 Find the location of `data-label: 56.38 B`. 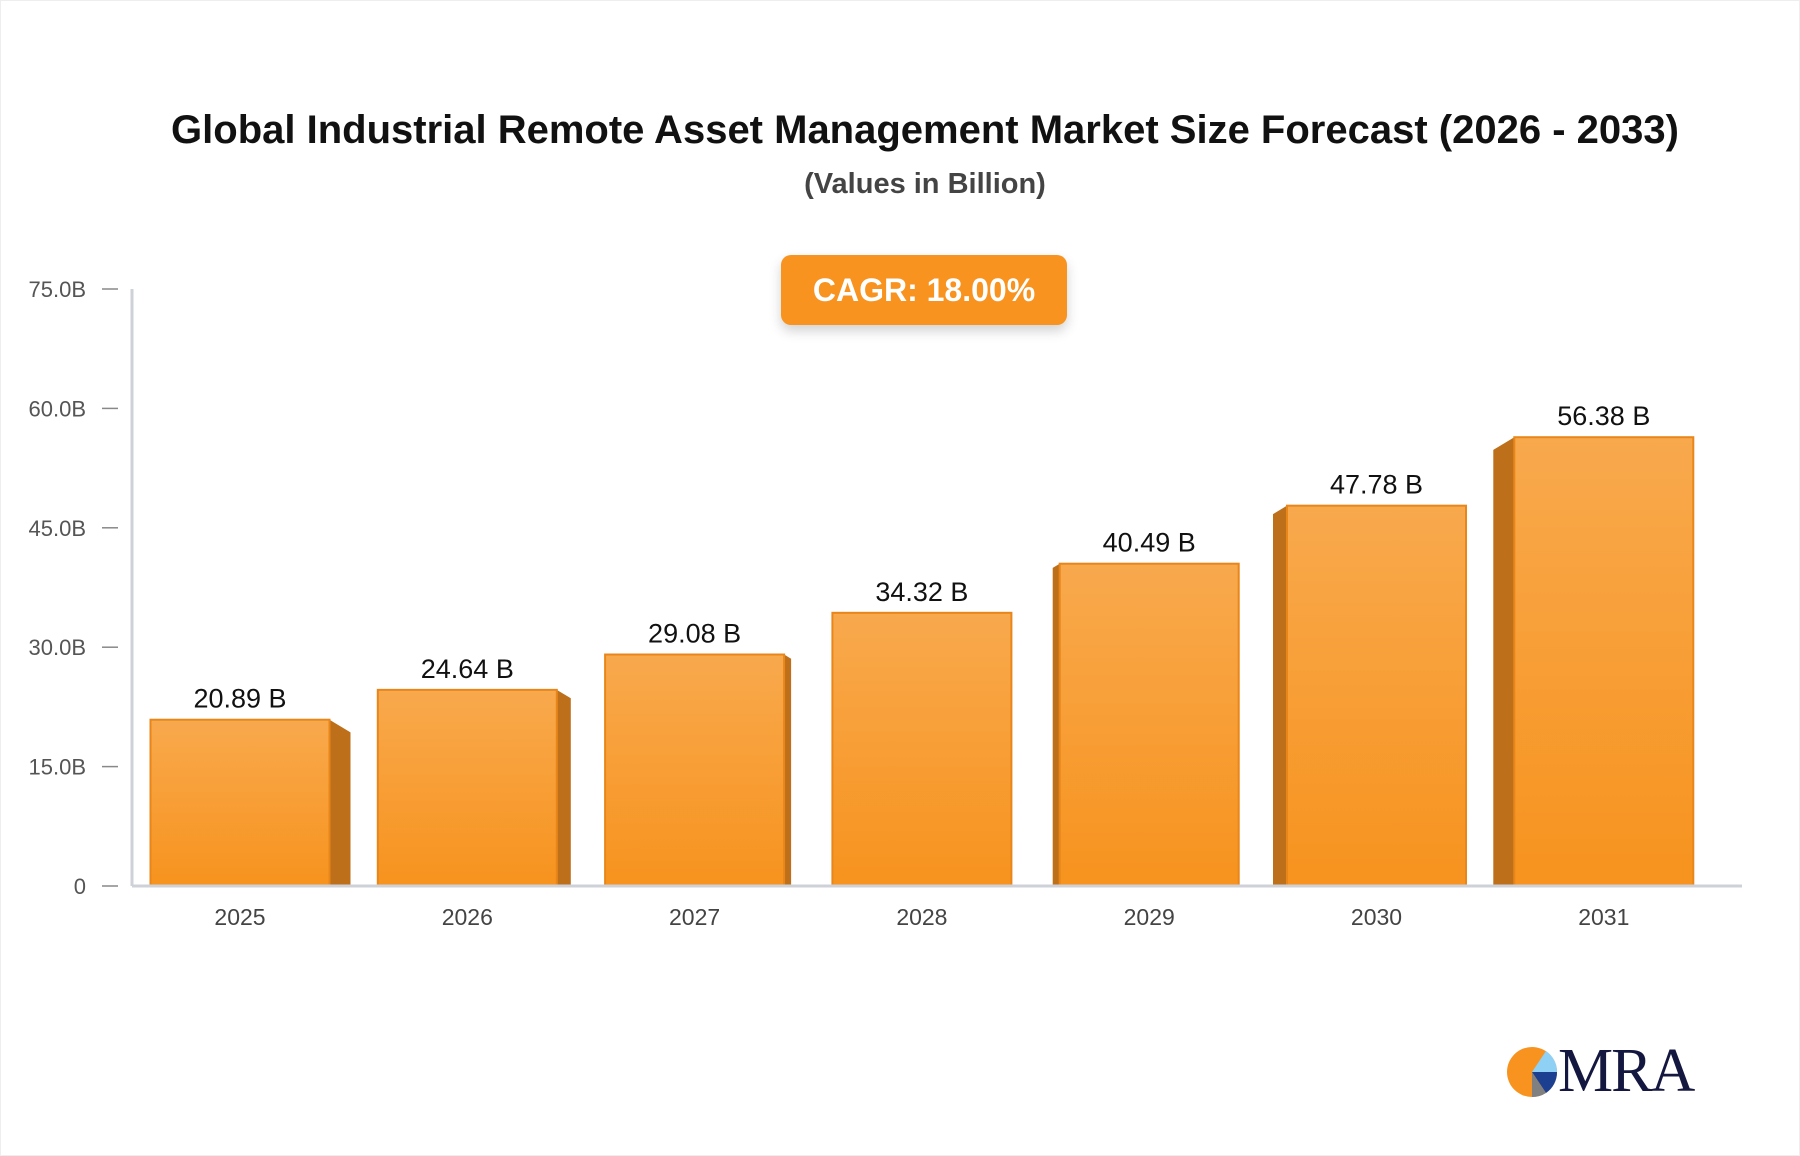

data-label: 56.38 B is located at coordinates (1603, 416).